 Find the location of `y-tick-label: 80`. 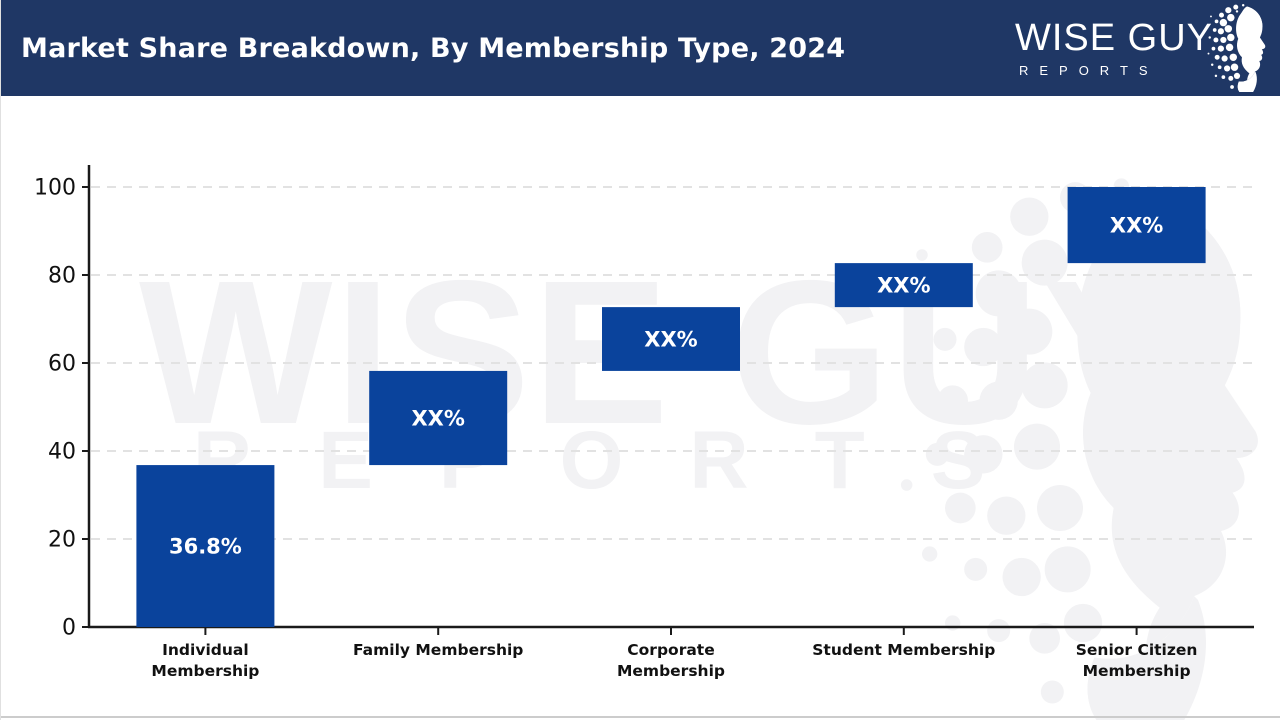

y-tick-label: 80 is located at coordinates (62, 276).